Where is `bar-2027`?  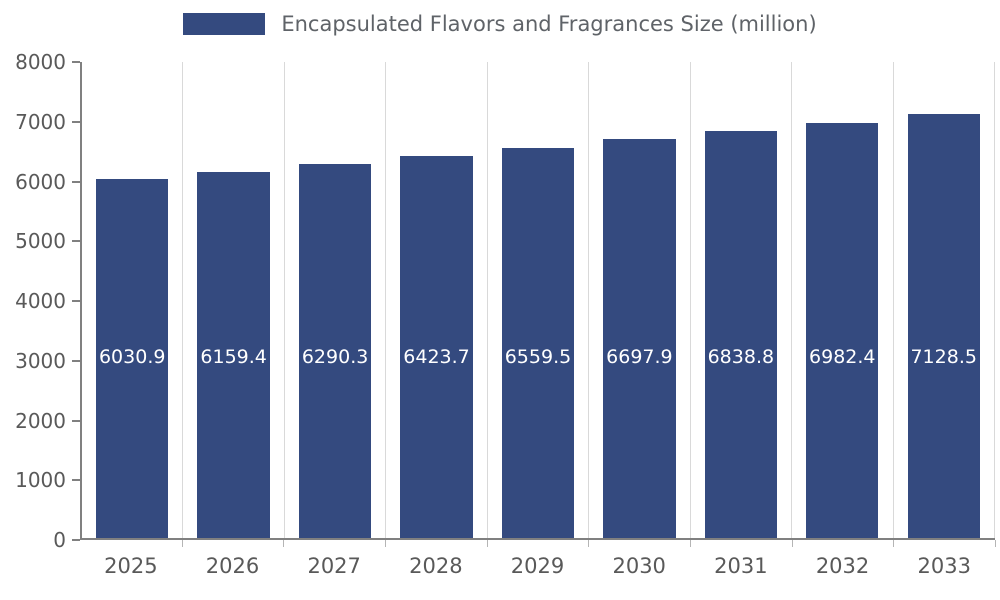
bar-2027 is located at coordinates (335, 350).